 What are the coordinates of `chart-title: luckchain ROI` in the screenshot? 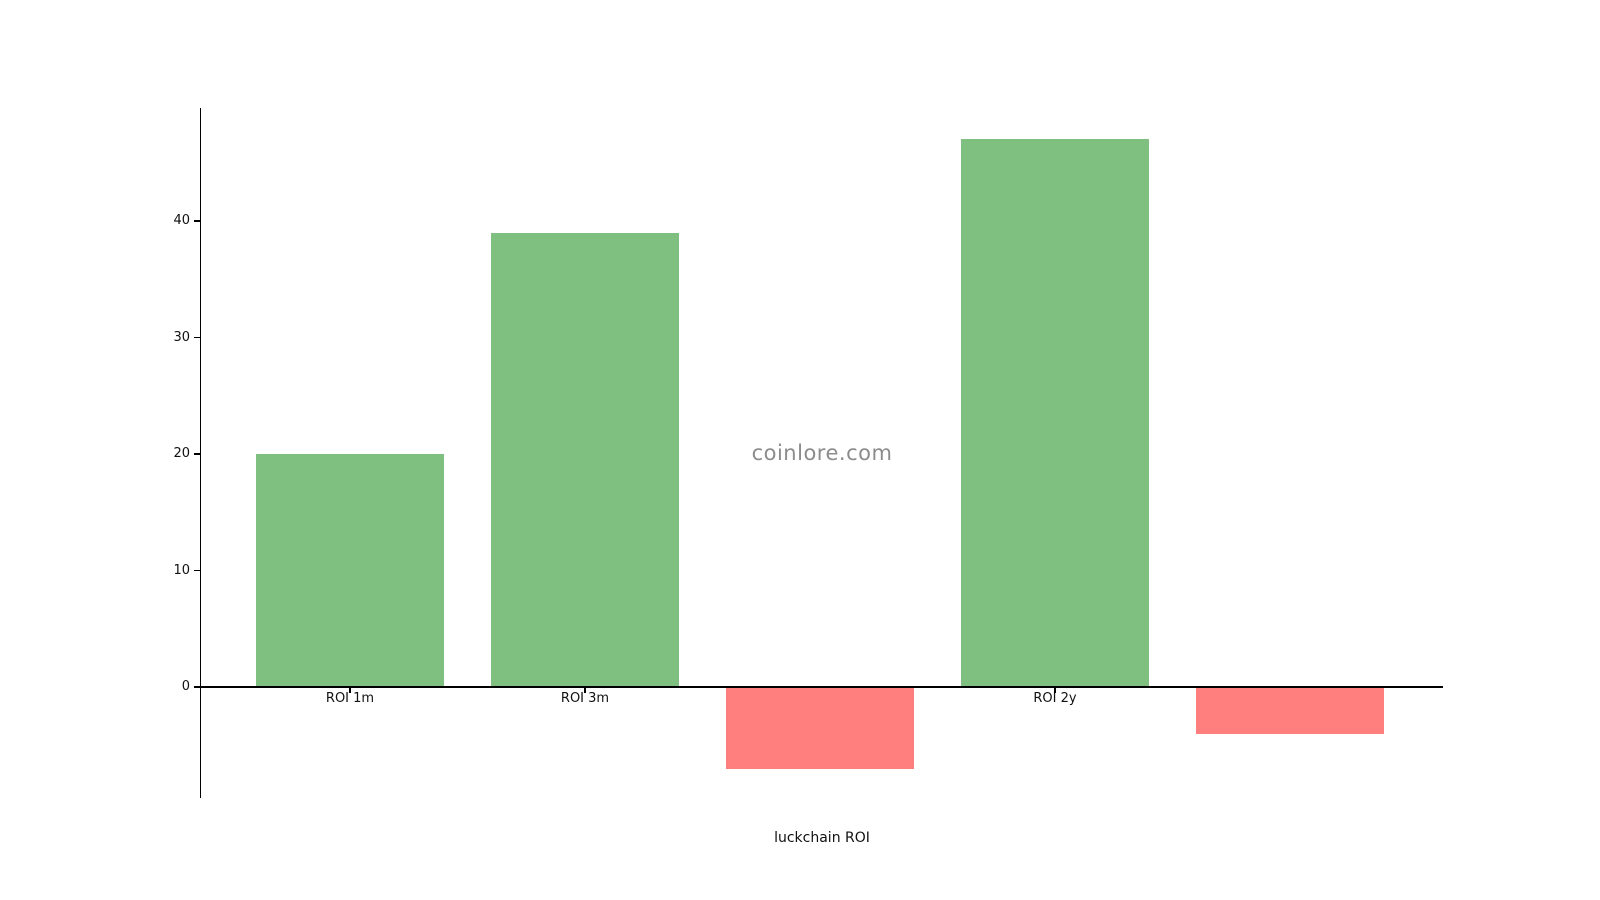 It's located at (822, 838).